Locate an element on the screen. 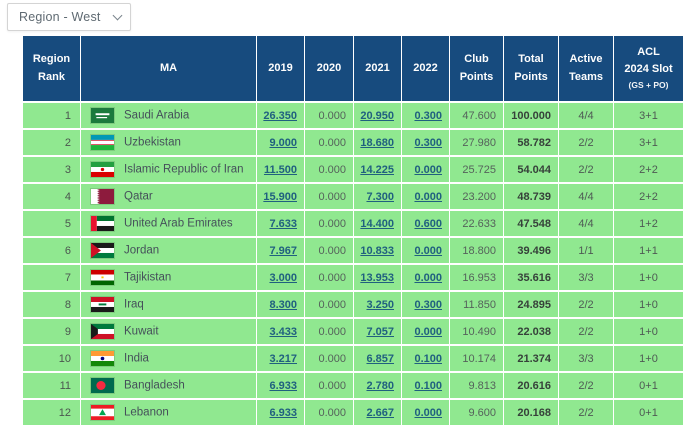  region-filter-dropdown: Region - West is located at coordinates (69, 17).